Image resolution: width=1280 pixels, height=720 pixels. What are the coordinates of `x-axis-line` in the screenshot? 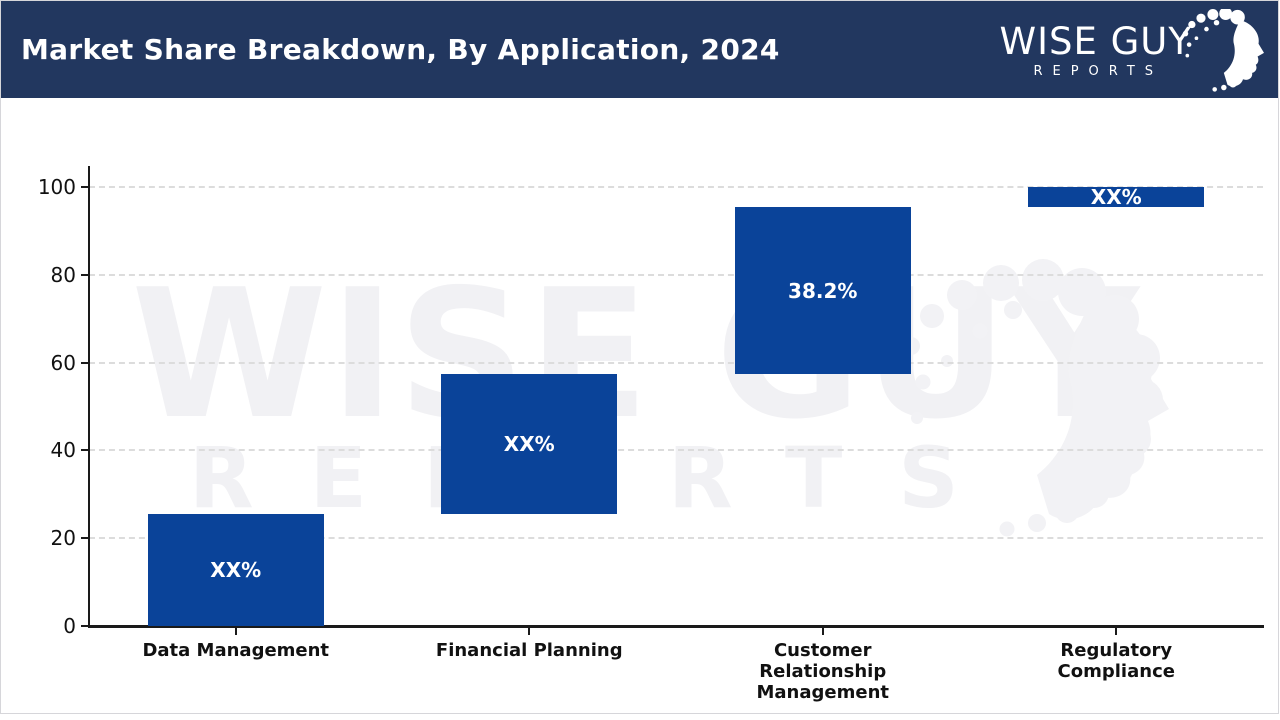 It's located at (676, 626).